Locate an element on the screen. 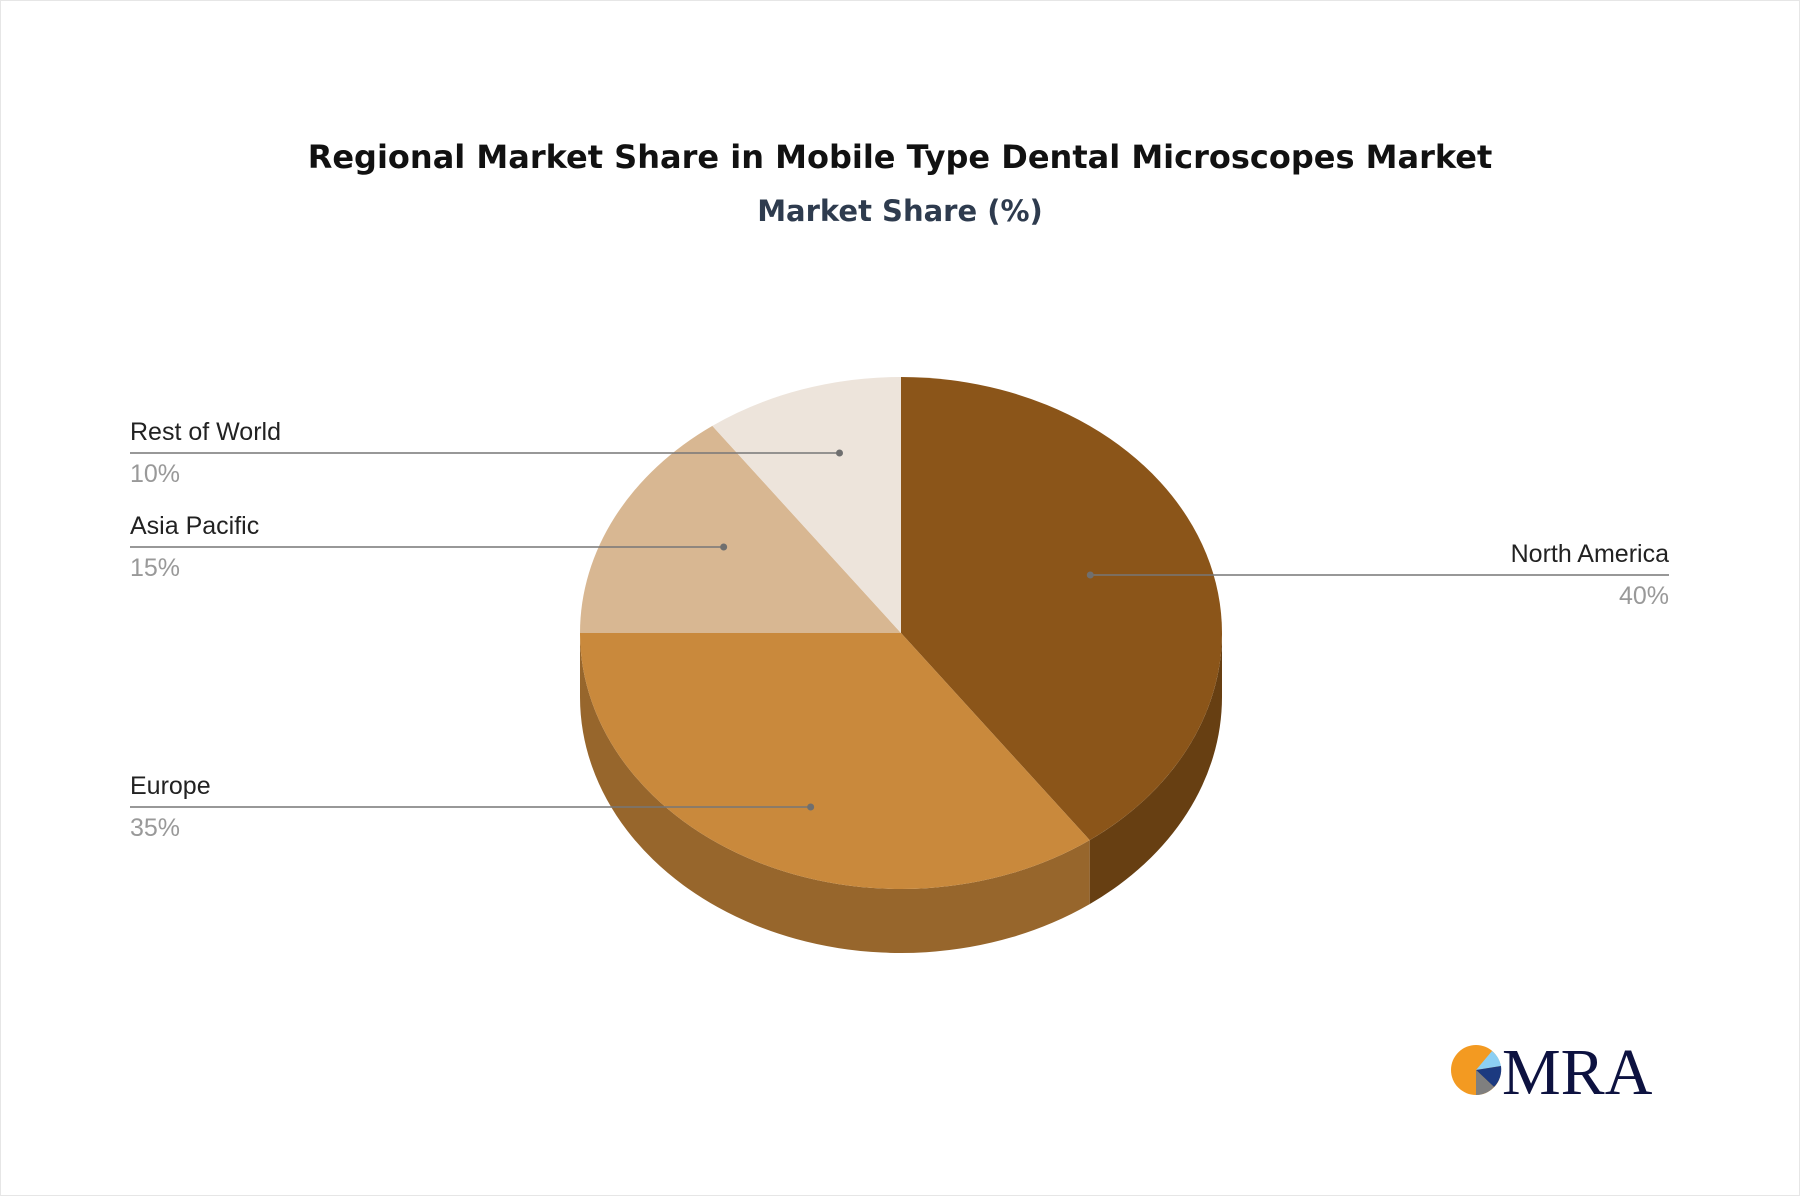 The width and height of the screenshot is (1800, 1196). slice-europe is located at coordinates (835, 761).